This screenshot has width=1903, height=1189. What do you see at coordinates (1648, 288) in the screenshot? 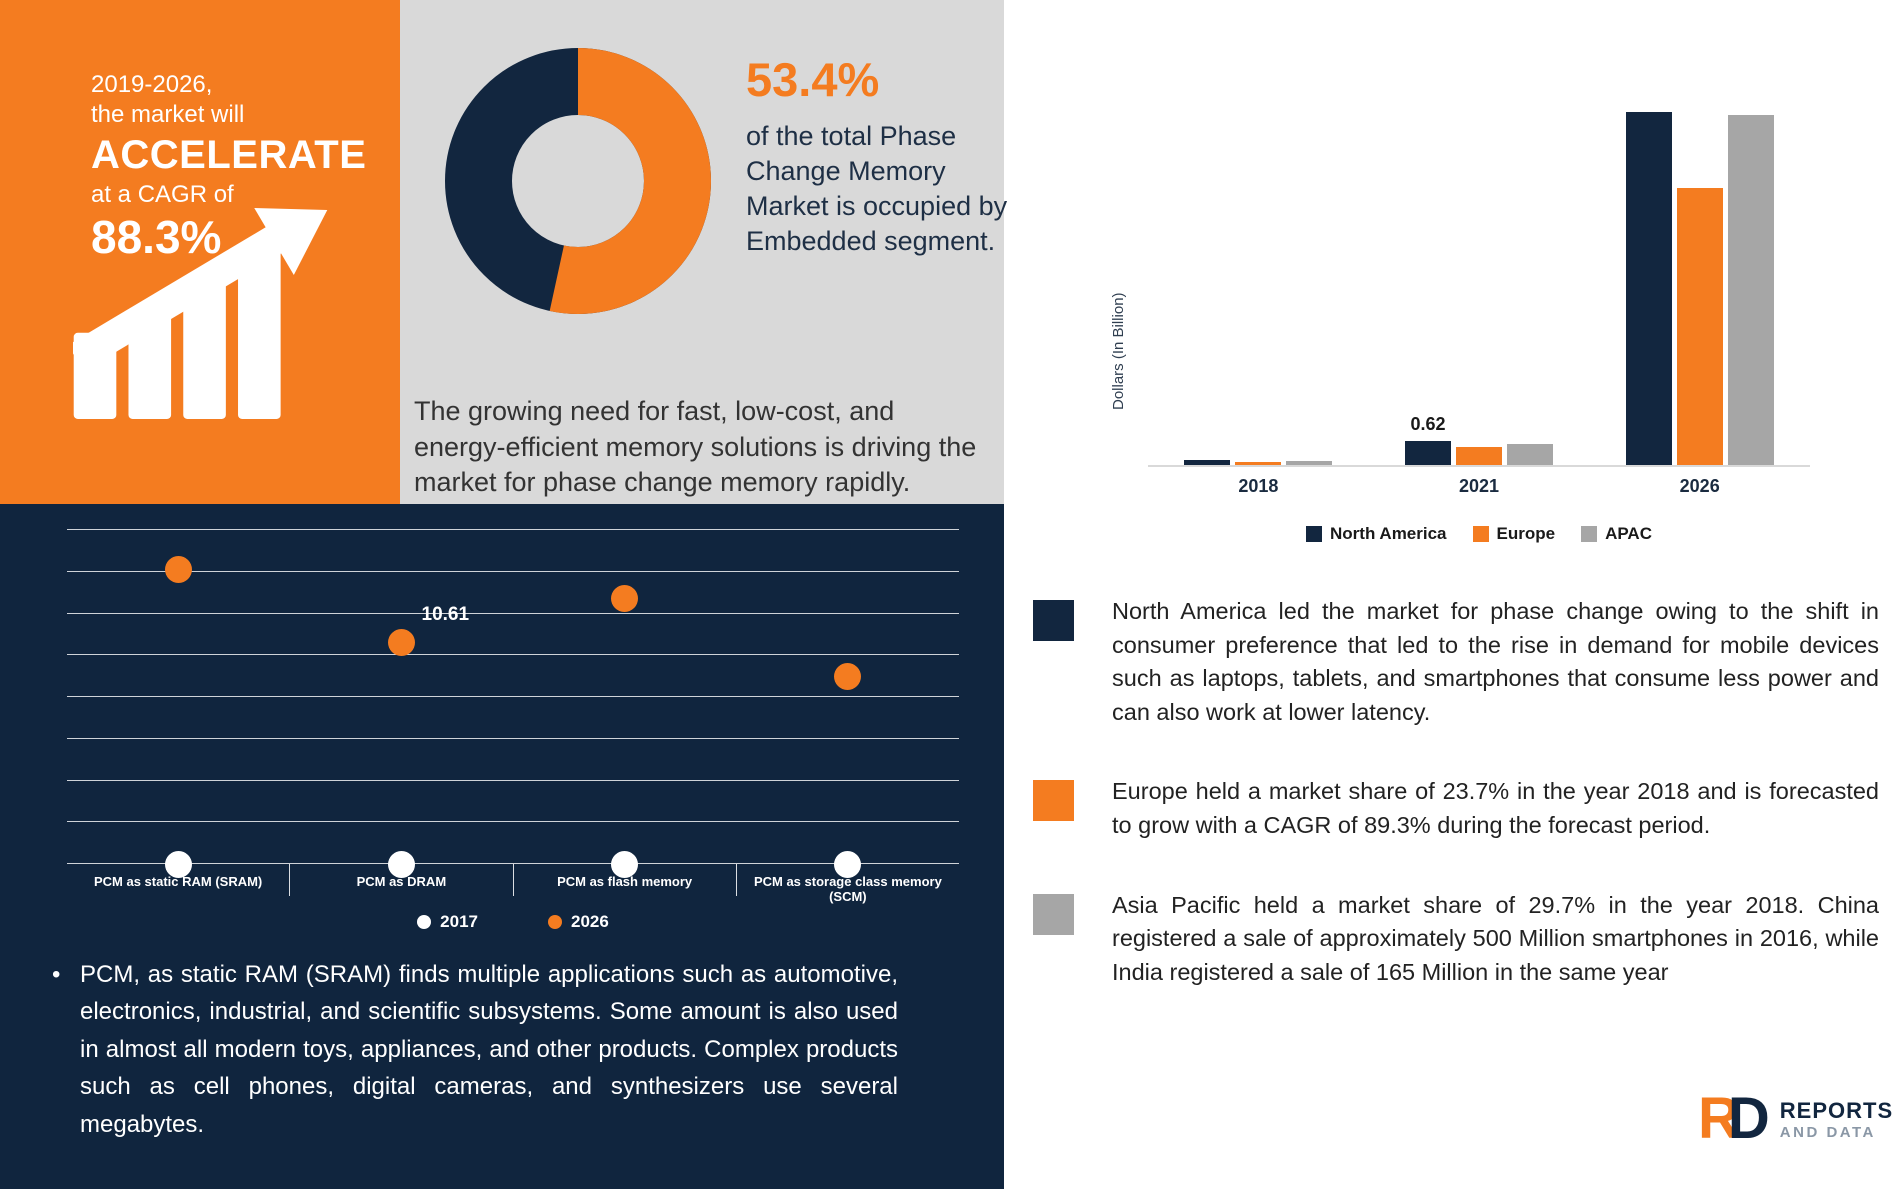
I see `bar-north-america-2026` at bounding box center [1648, 288].